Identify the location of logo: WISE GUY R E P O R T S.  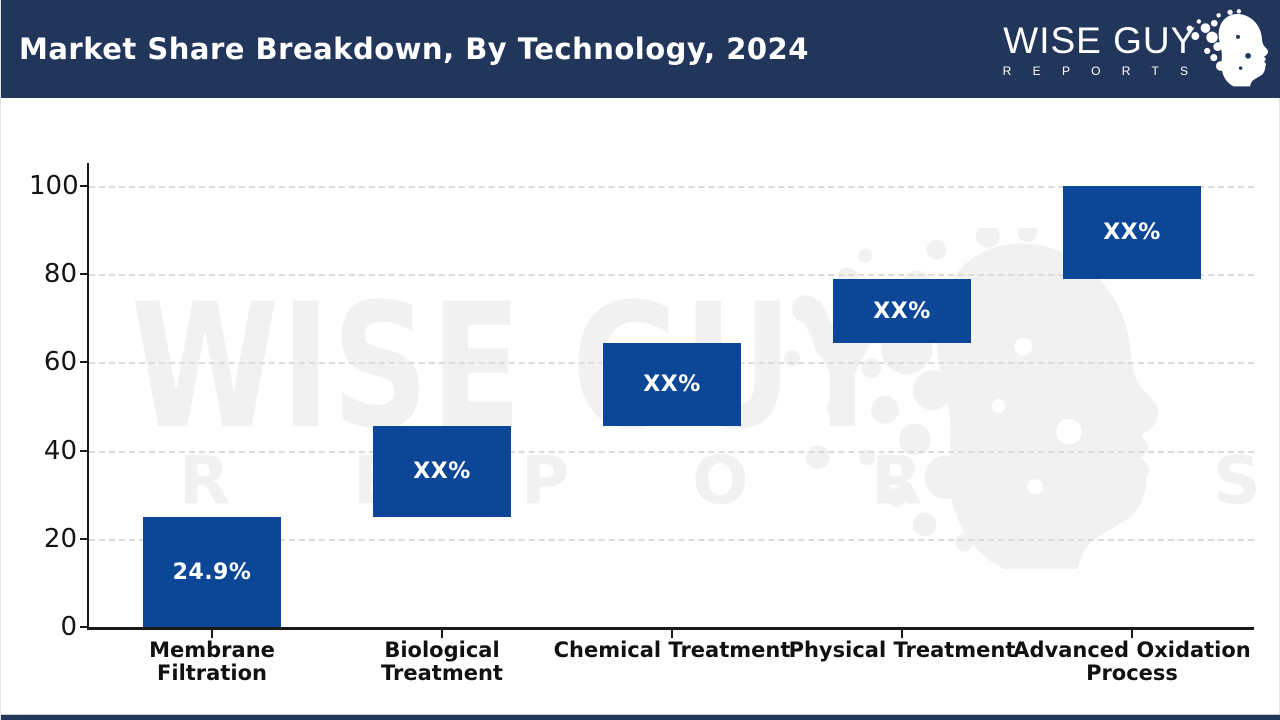
(1137, 49).